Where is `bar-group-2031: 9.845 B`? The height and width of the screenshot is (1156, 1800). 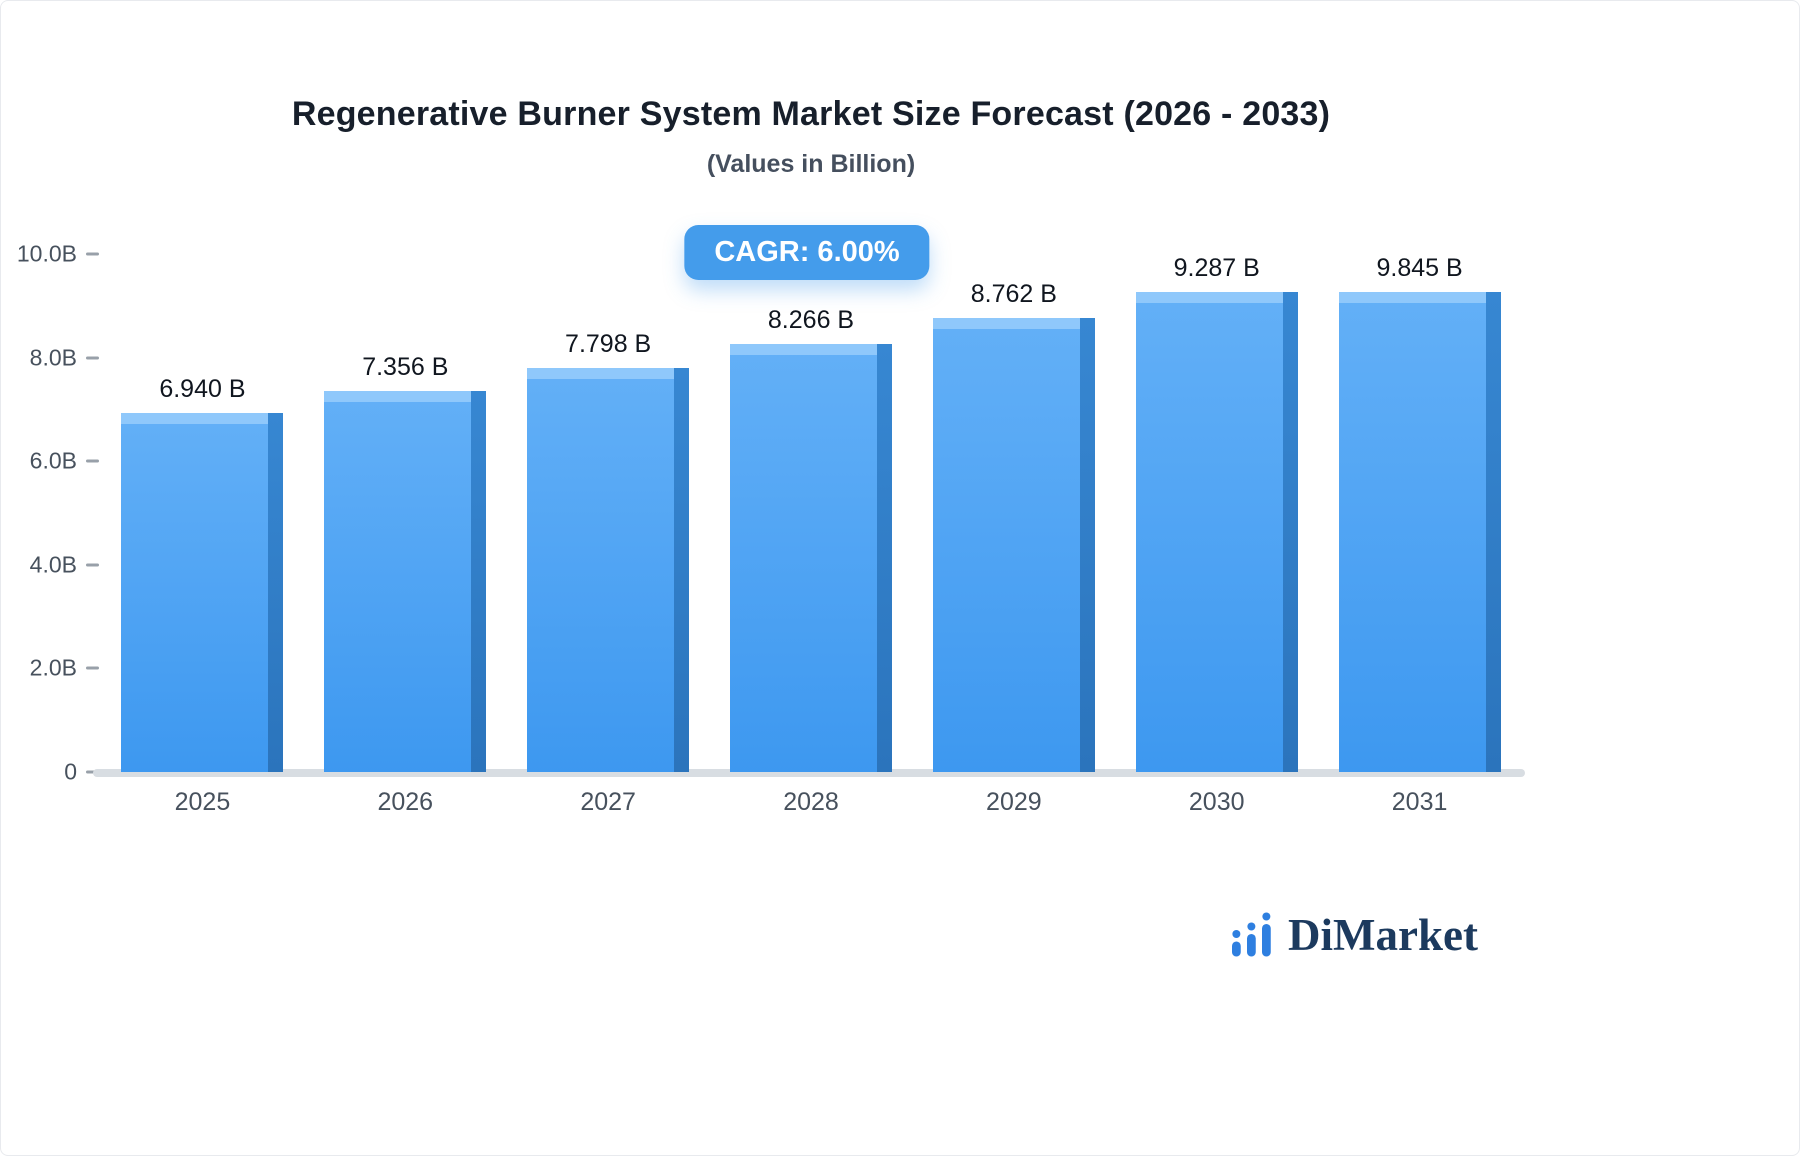
bar-group-2031: 9.845 B is located at coordinates (1419, 513).